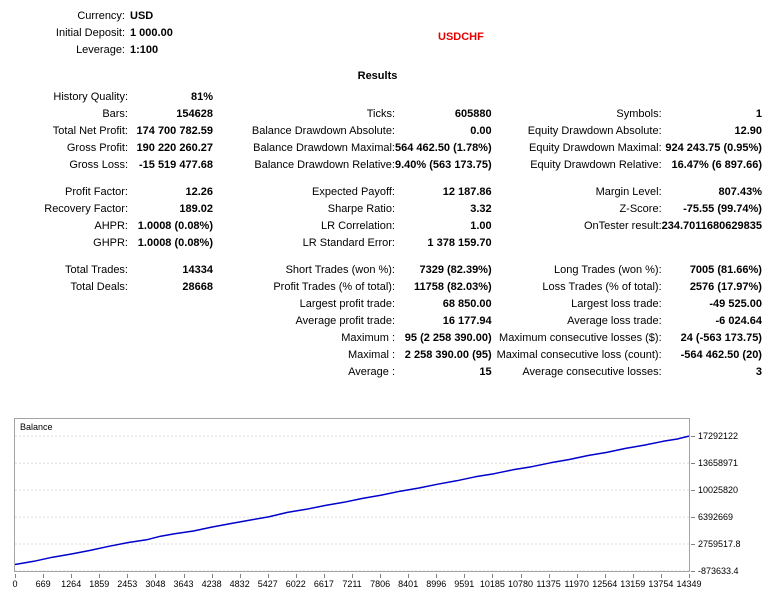 Image resolution: width=769 pixels, height=600 pixels. Describe the element at coordinates (452, 286) in the screenshot. I see `stat-value: 11758 (82.03%)` at that location.